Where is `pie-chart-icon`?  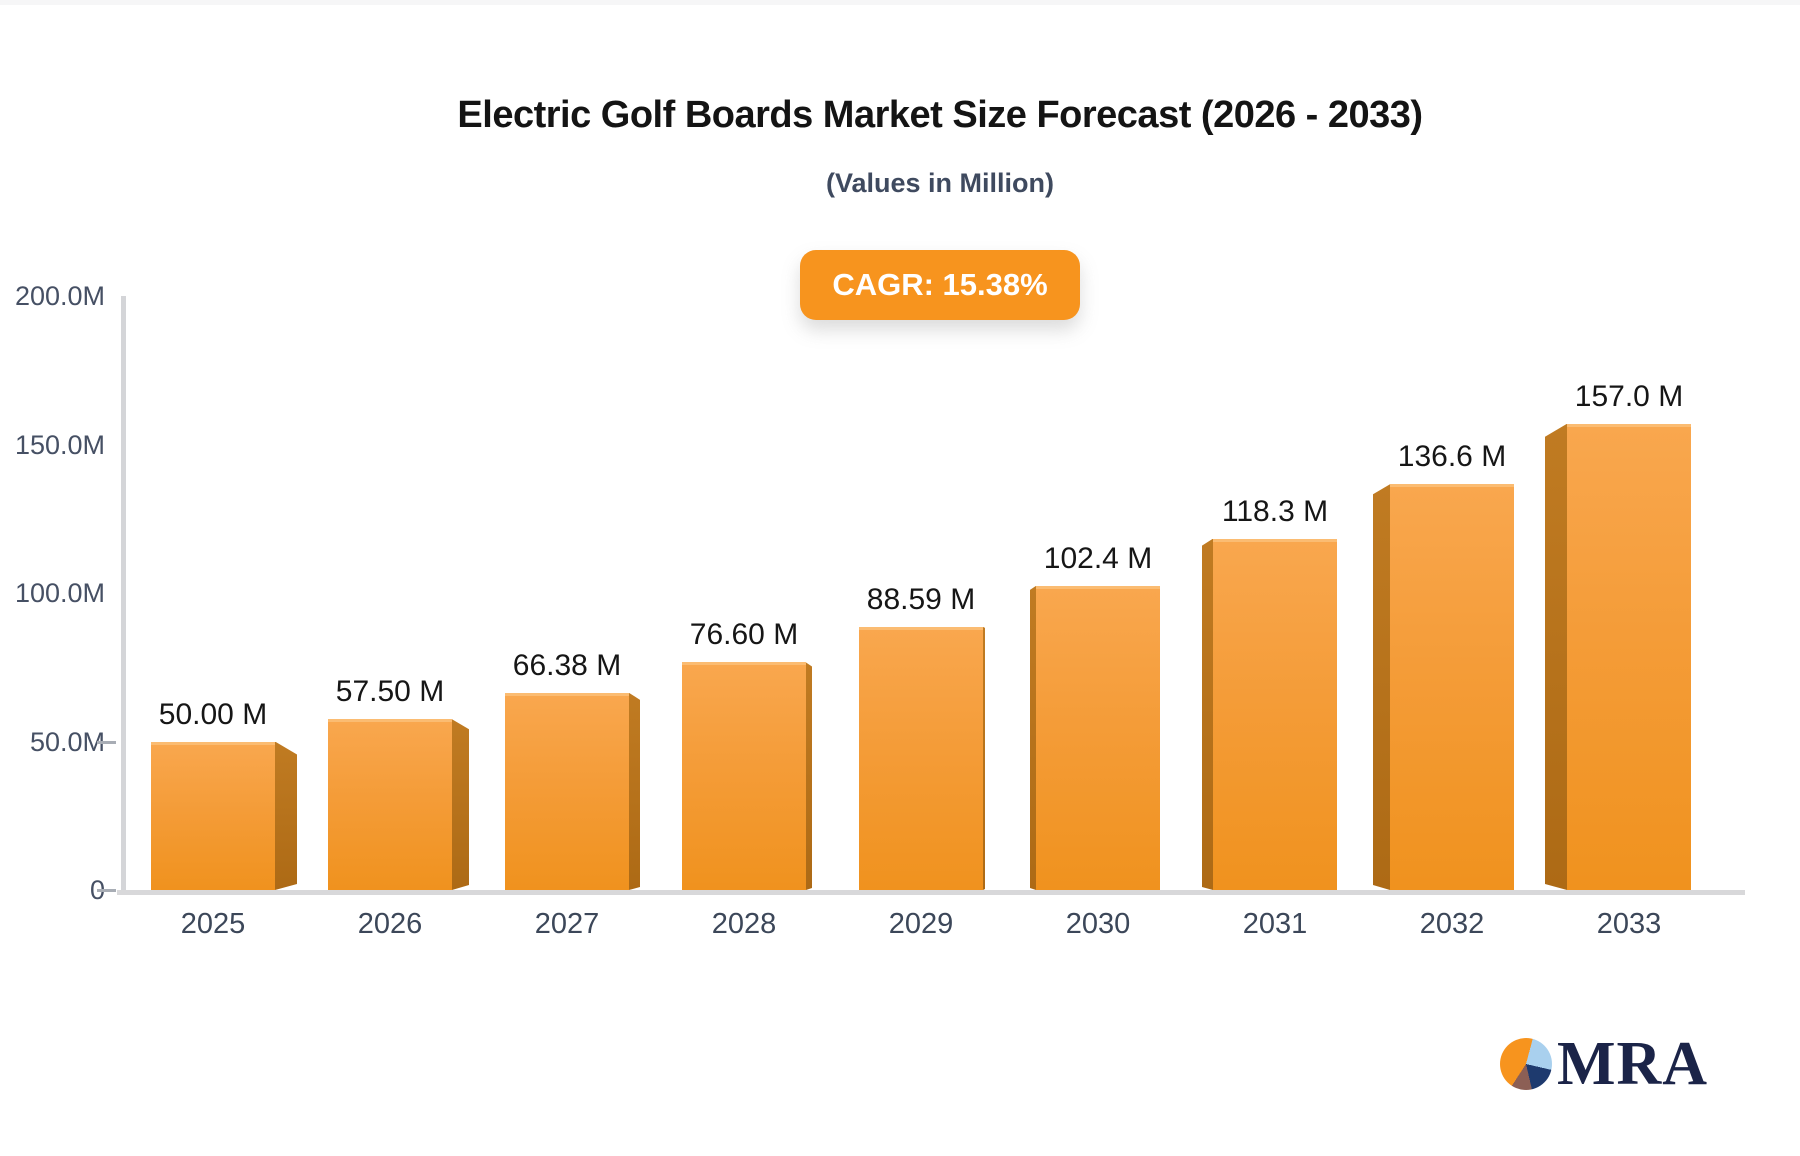
pie-chart-icon is located at coordinates (1526, 1064).